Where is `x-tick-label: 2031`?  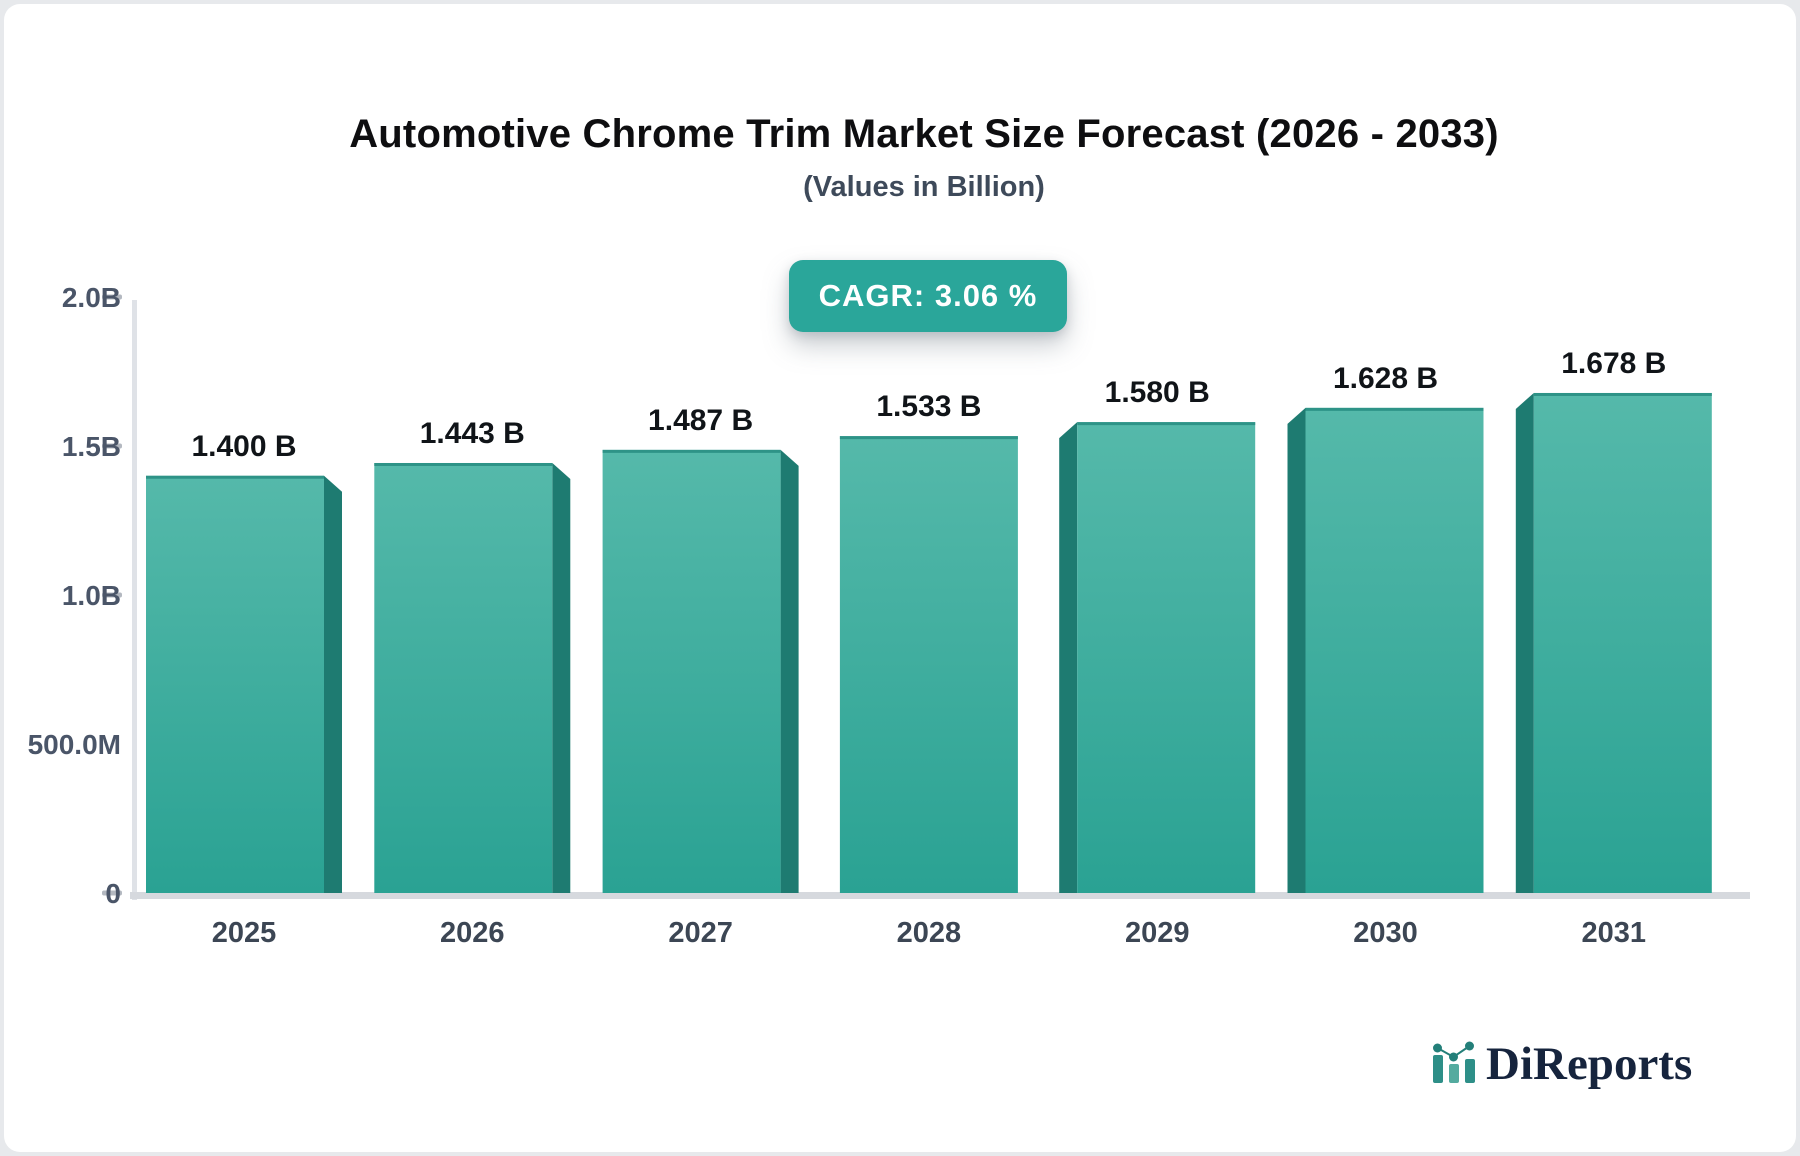
x-tick-label: 2031 is located at coordinates (1614, 933).